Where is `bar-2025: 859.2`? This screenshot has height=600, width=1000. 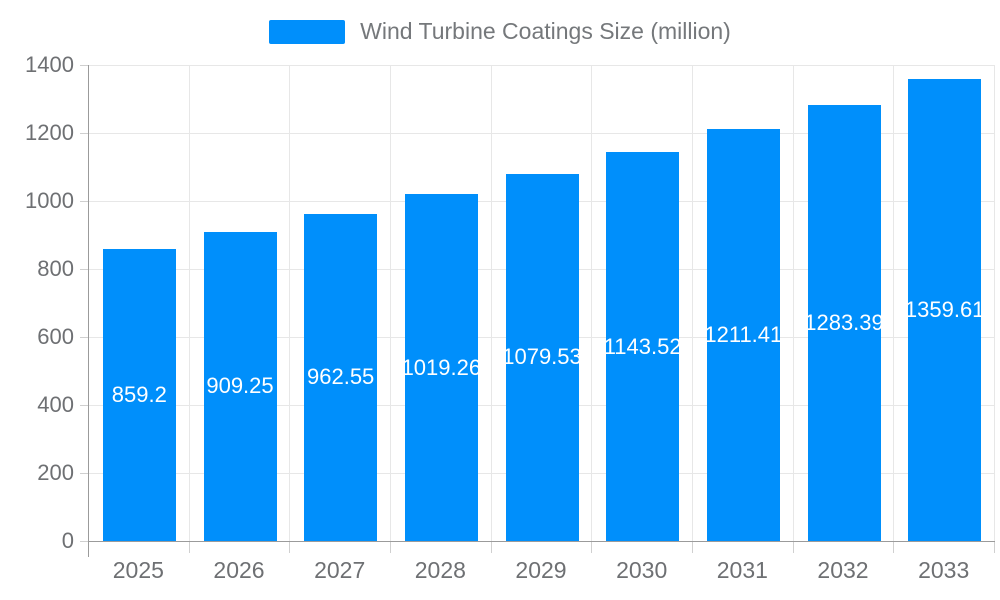
bar-2025: 859.2 is located at coordinates (139, 394).